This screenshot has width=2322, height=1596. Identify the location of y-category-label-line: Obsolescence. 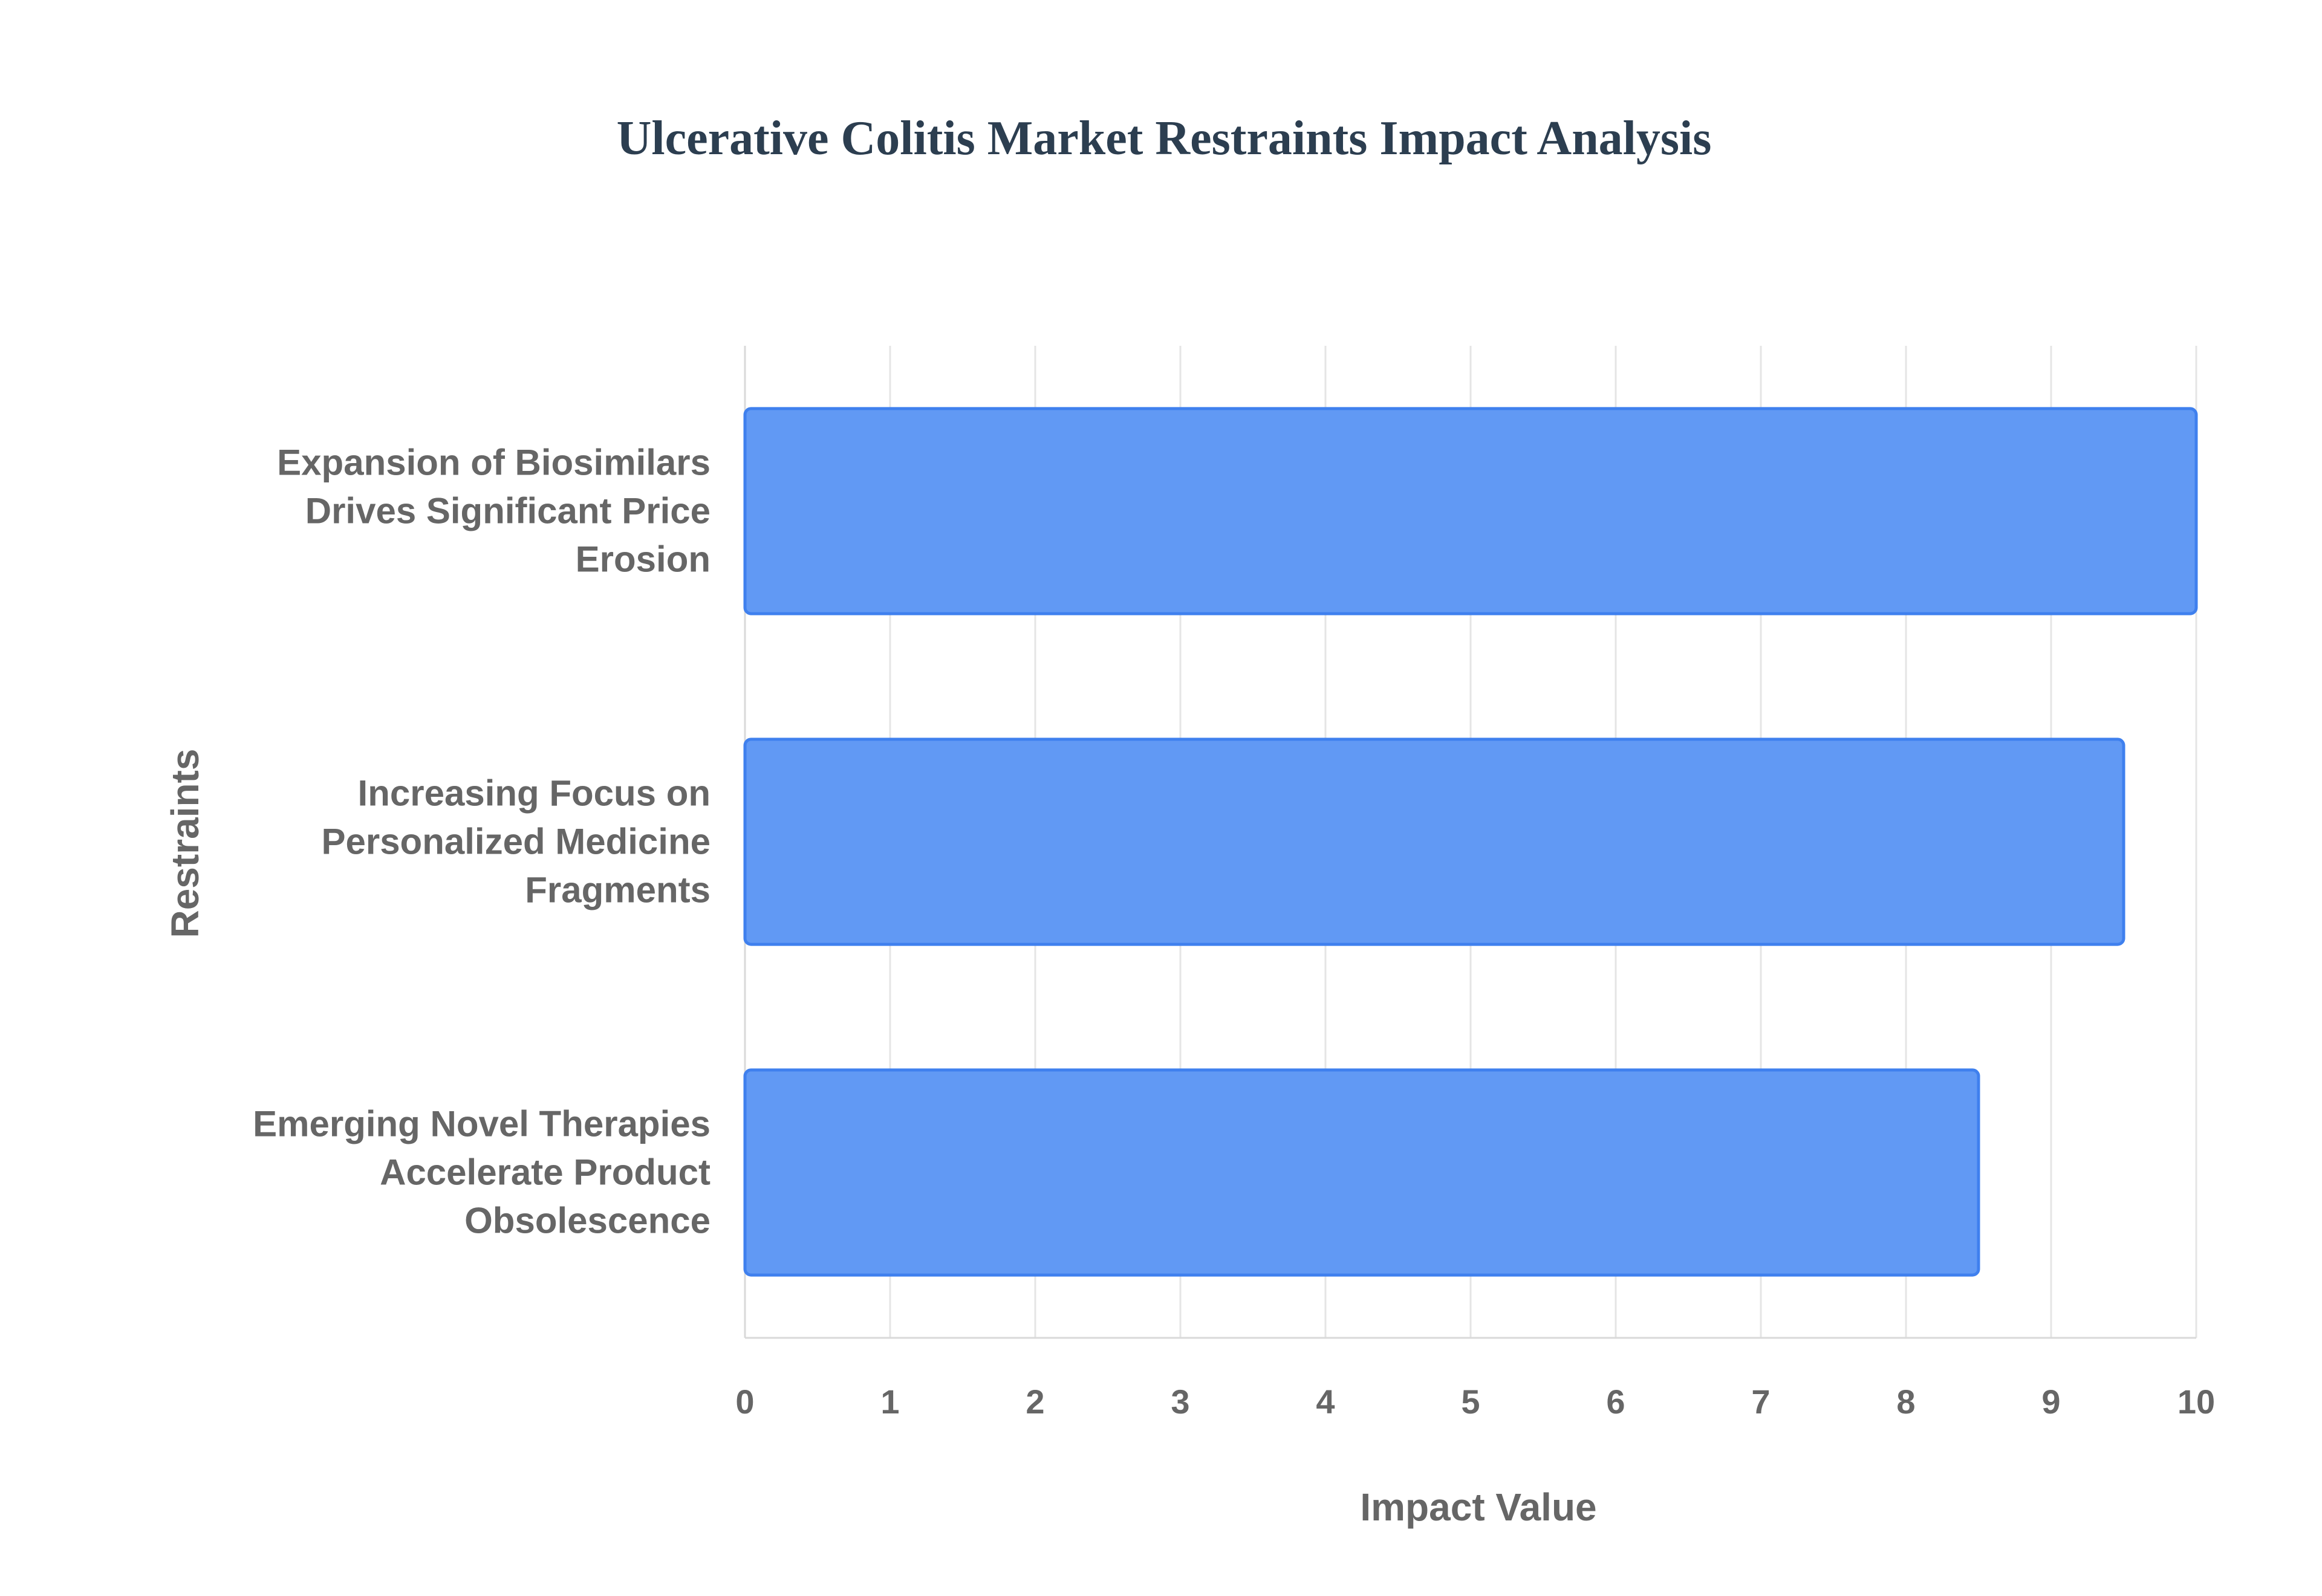
(587, 1221).